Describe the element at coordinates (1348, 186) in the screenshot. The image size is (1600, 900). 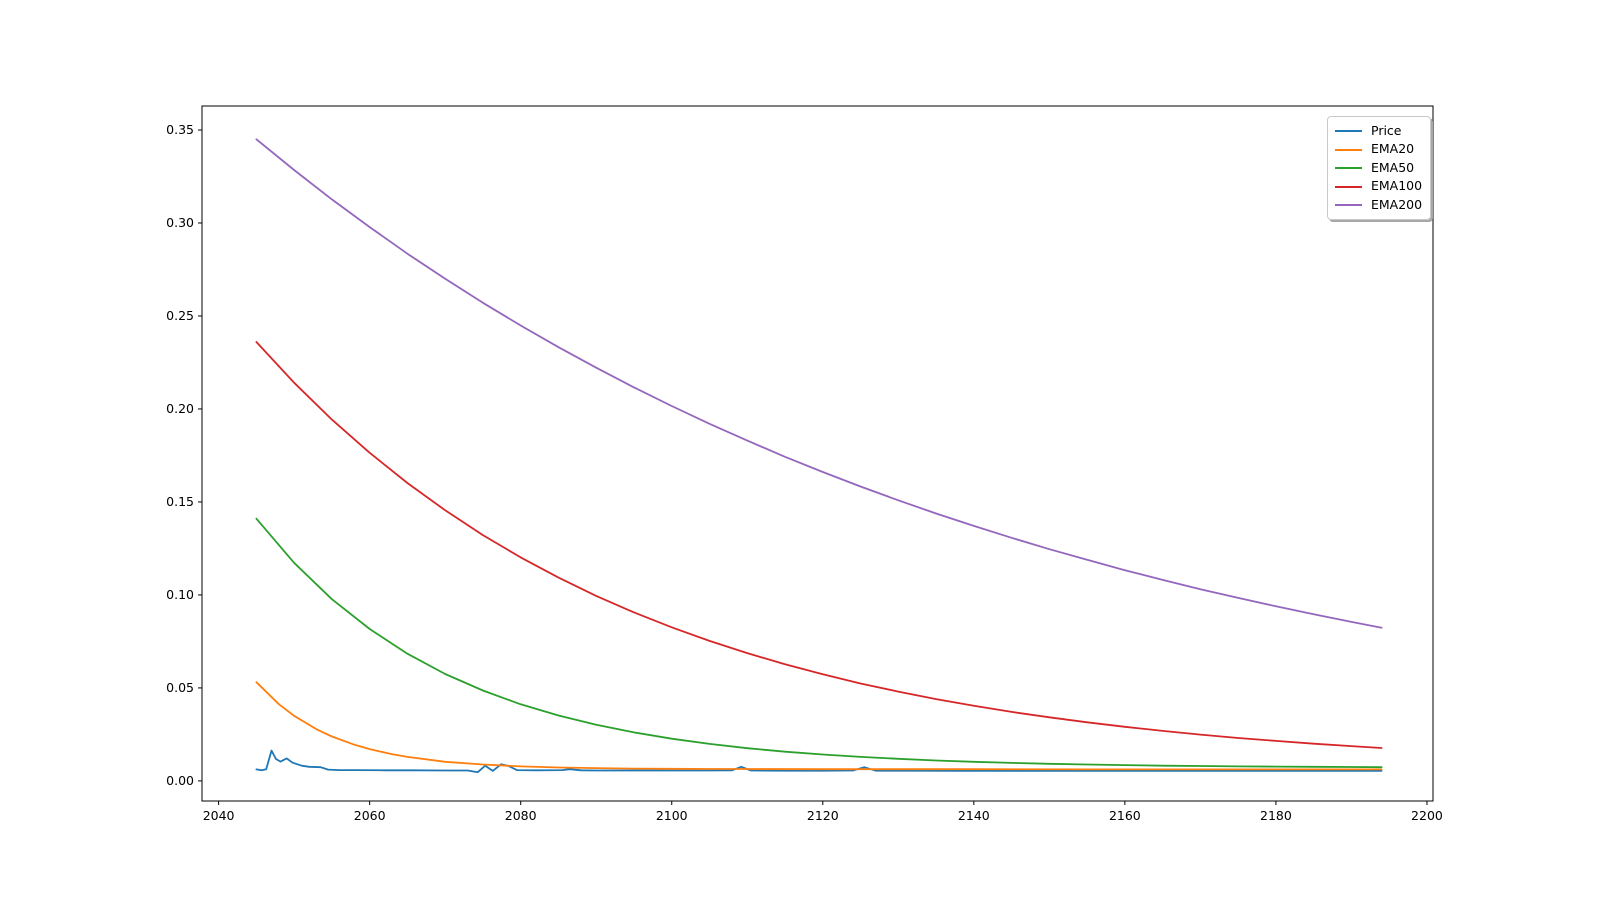
I see `legend-line-sample-ema100` at that location.